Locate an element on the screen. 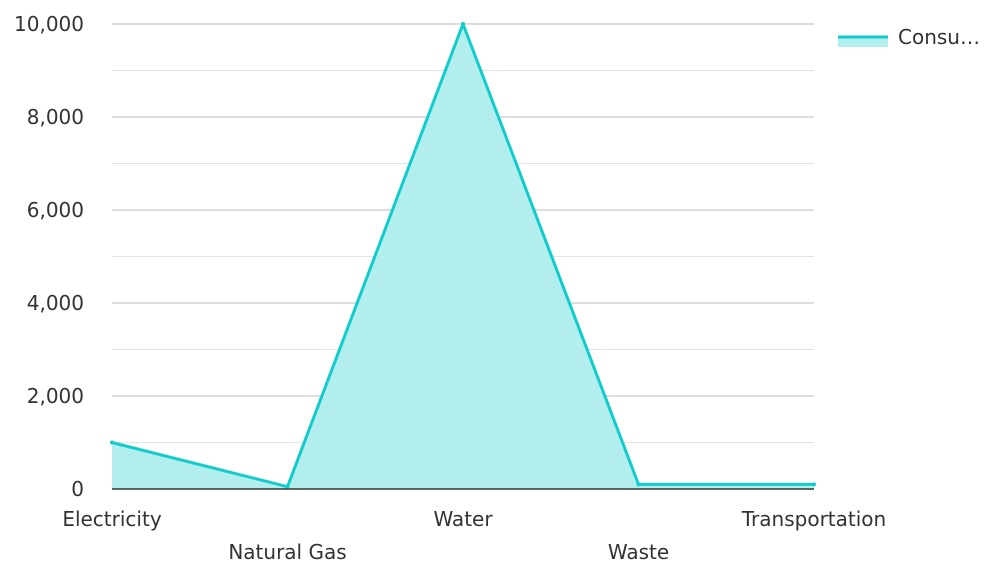  y-tick-label: 2,000 is located at coordinates (55, 396).